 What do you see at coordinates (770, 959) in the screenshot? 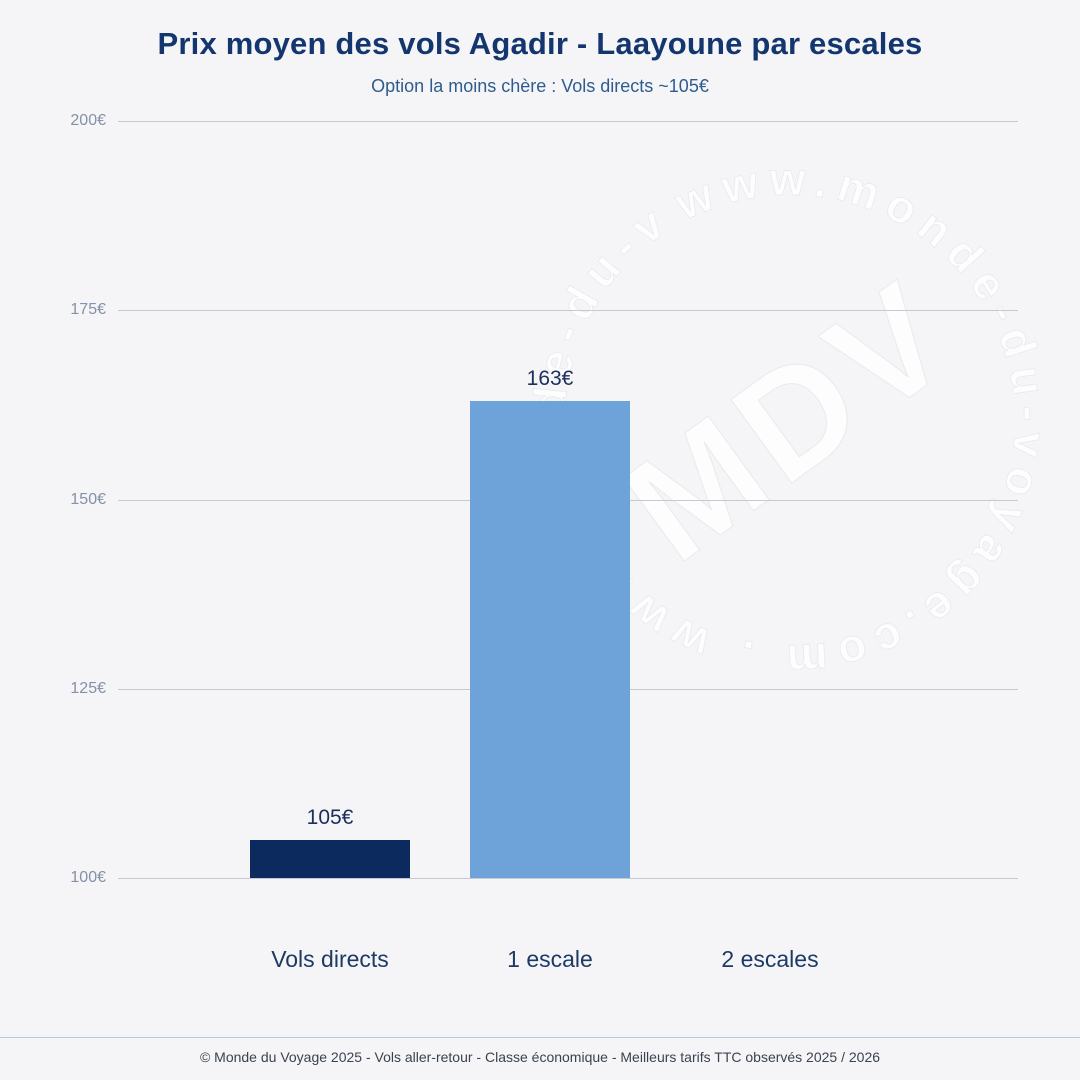
I see `category-label-3: 2 escales` at bounding box center [770, 959].